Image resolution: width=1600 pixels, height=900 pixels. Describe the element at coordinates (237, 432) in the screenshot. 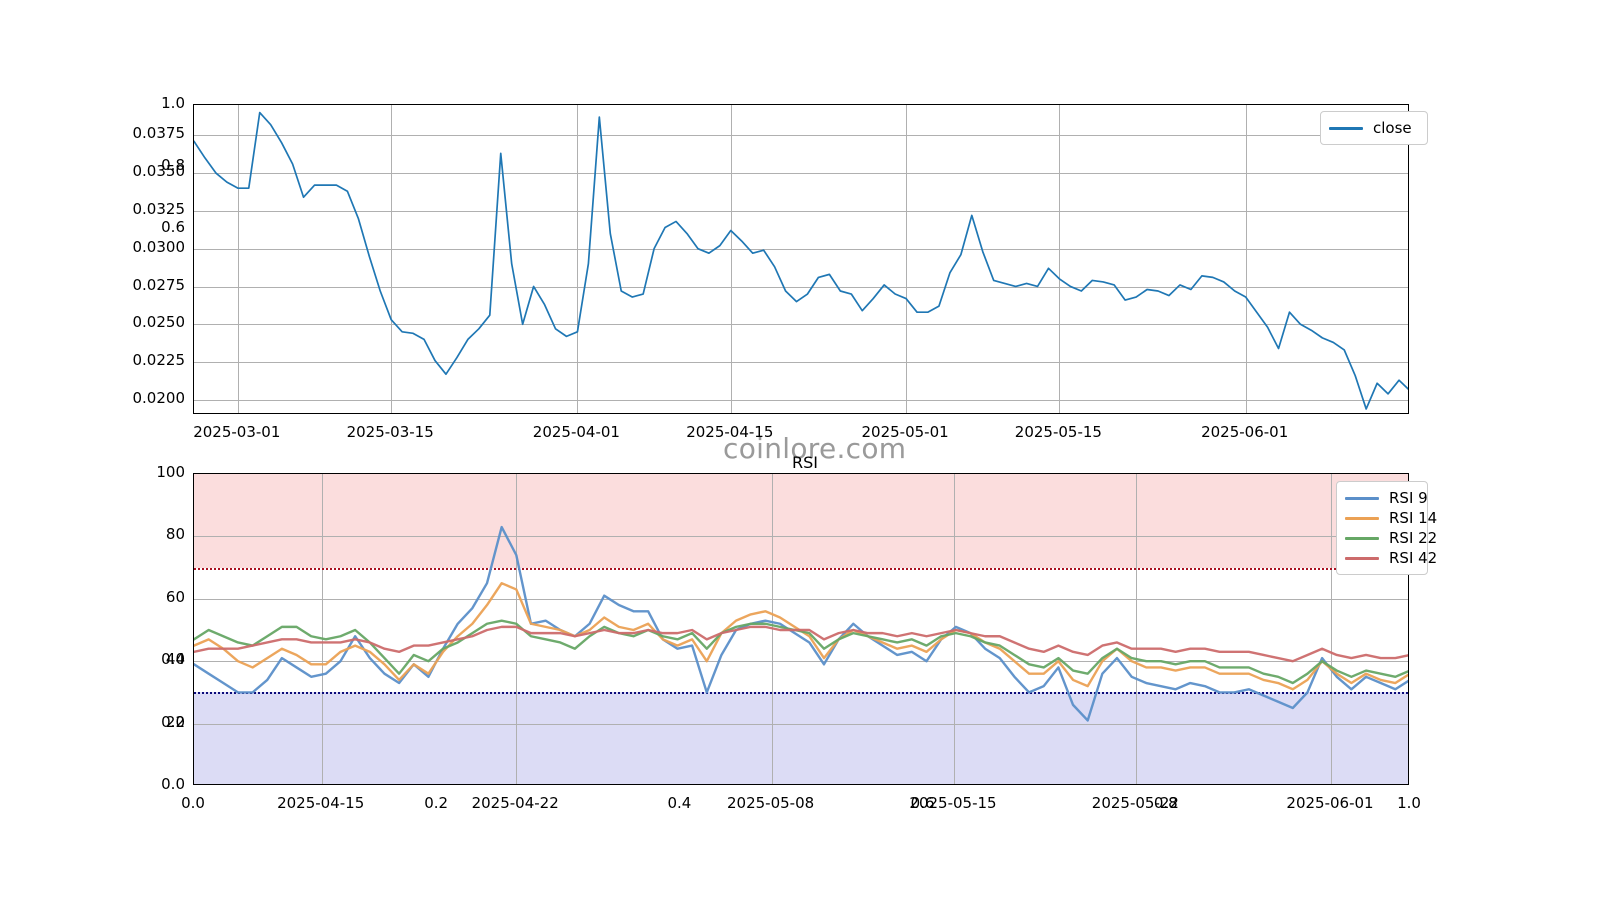

I see `price-xtick-label: 2025-03-01` at that location.